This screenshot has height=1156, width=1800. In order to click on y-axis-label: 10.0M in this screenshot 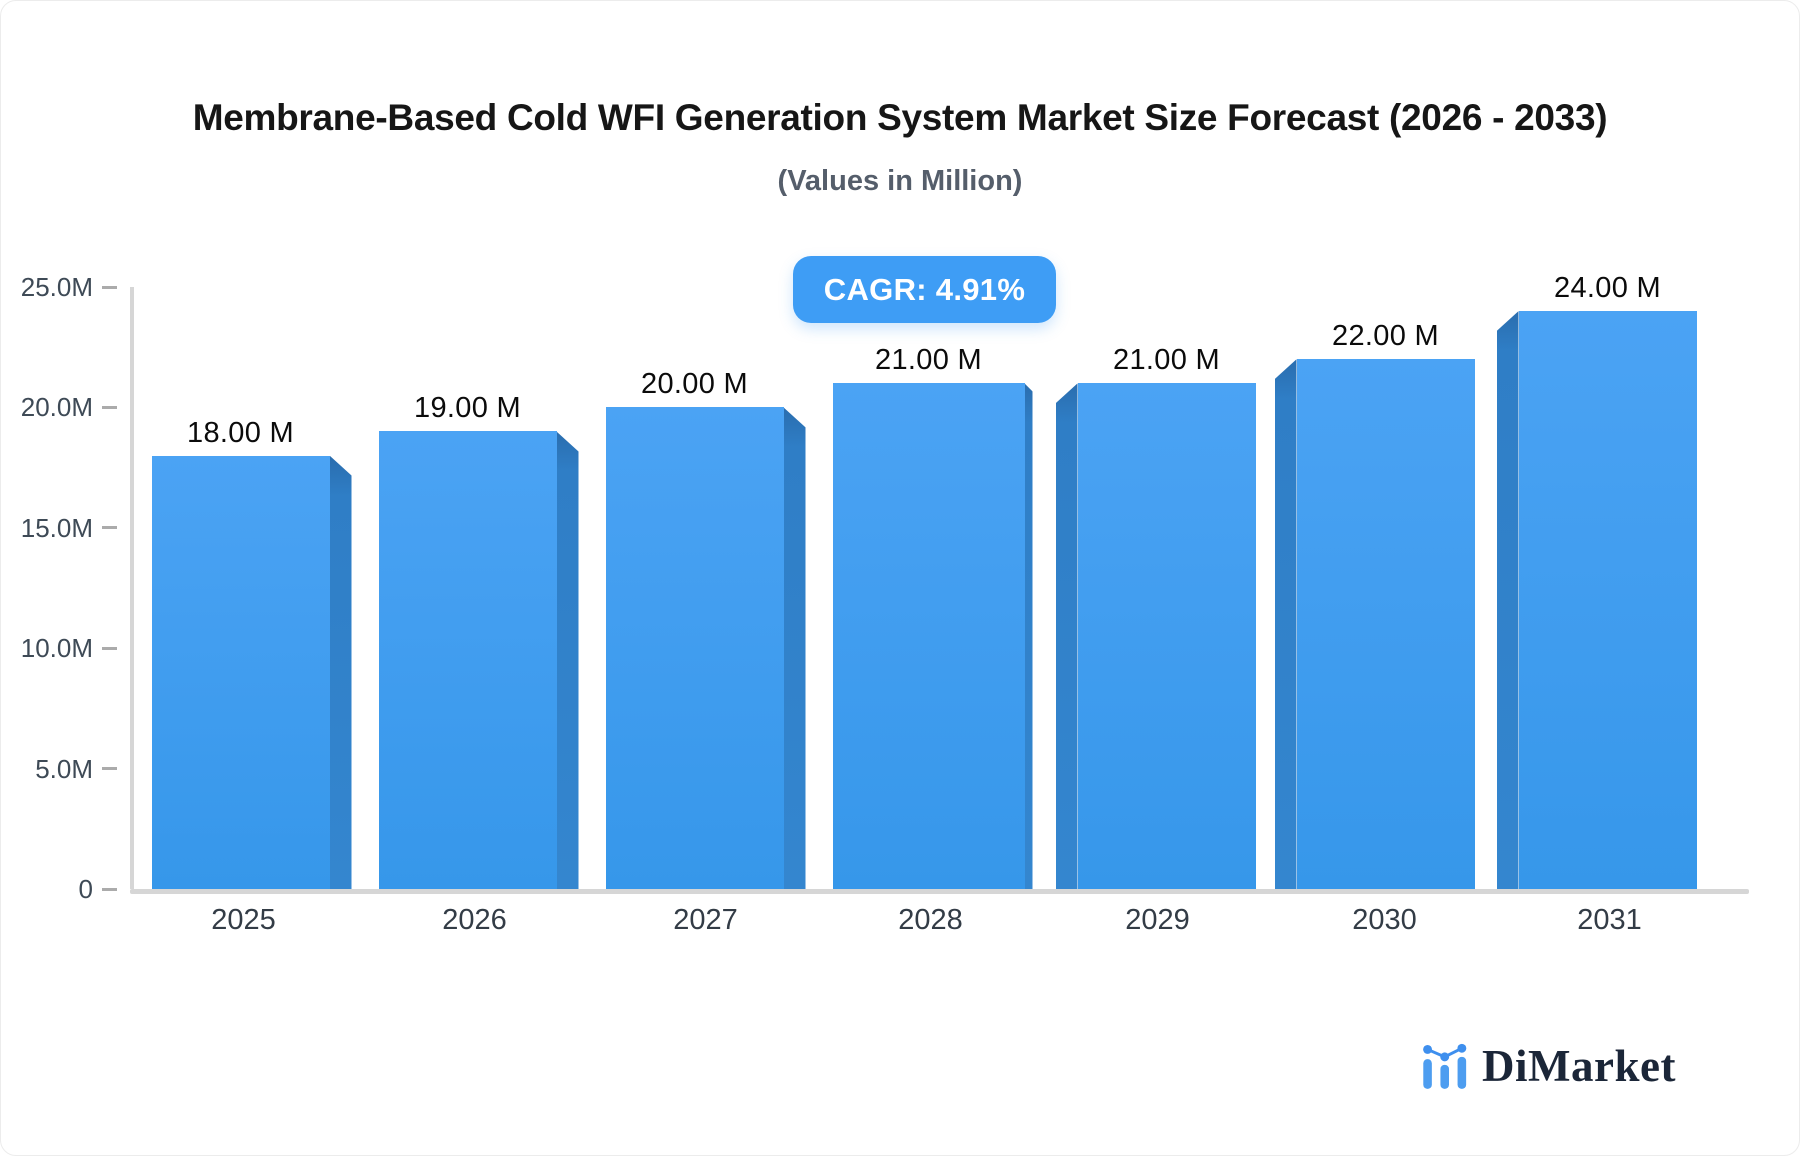, I will do `click(56, 648)`.